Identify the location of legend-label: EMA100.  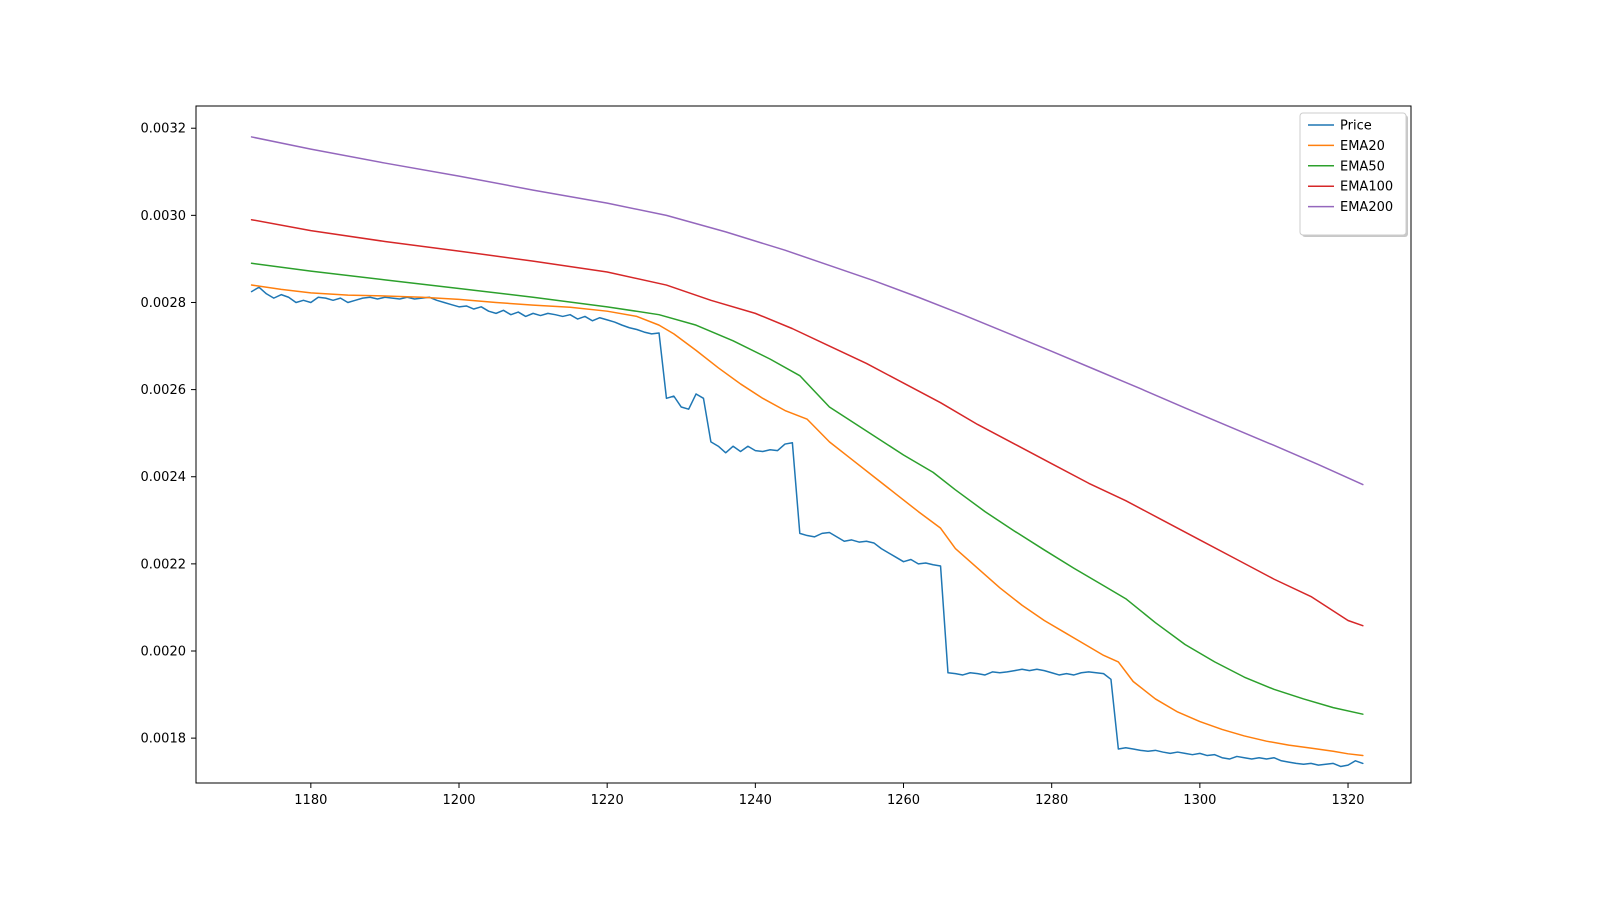
(1366, 187).